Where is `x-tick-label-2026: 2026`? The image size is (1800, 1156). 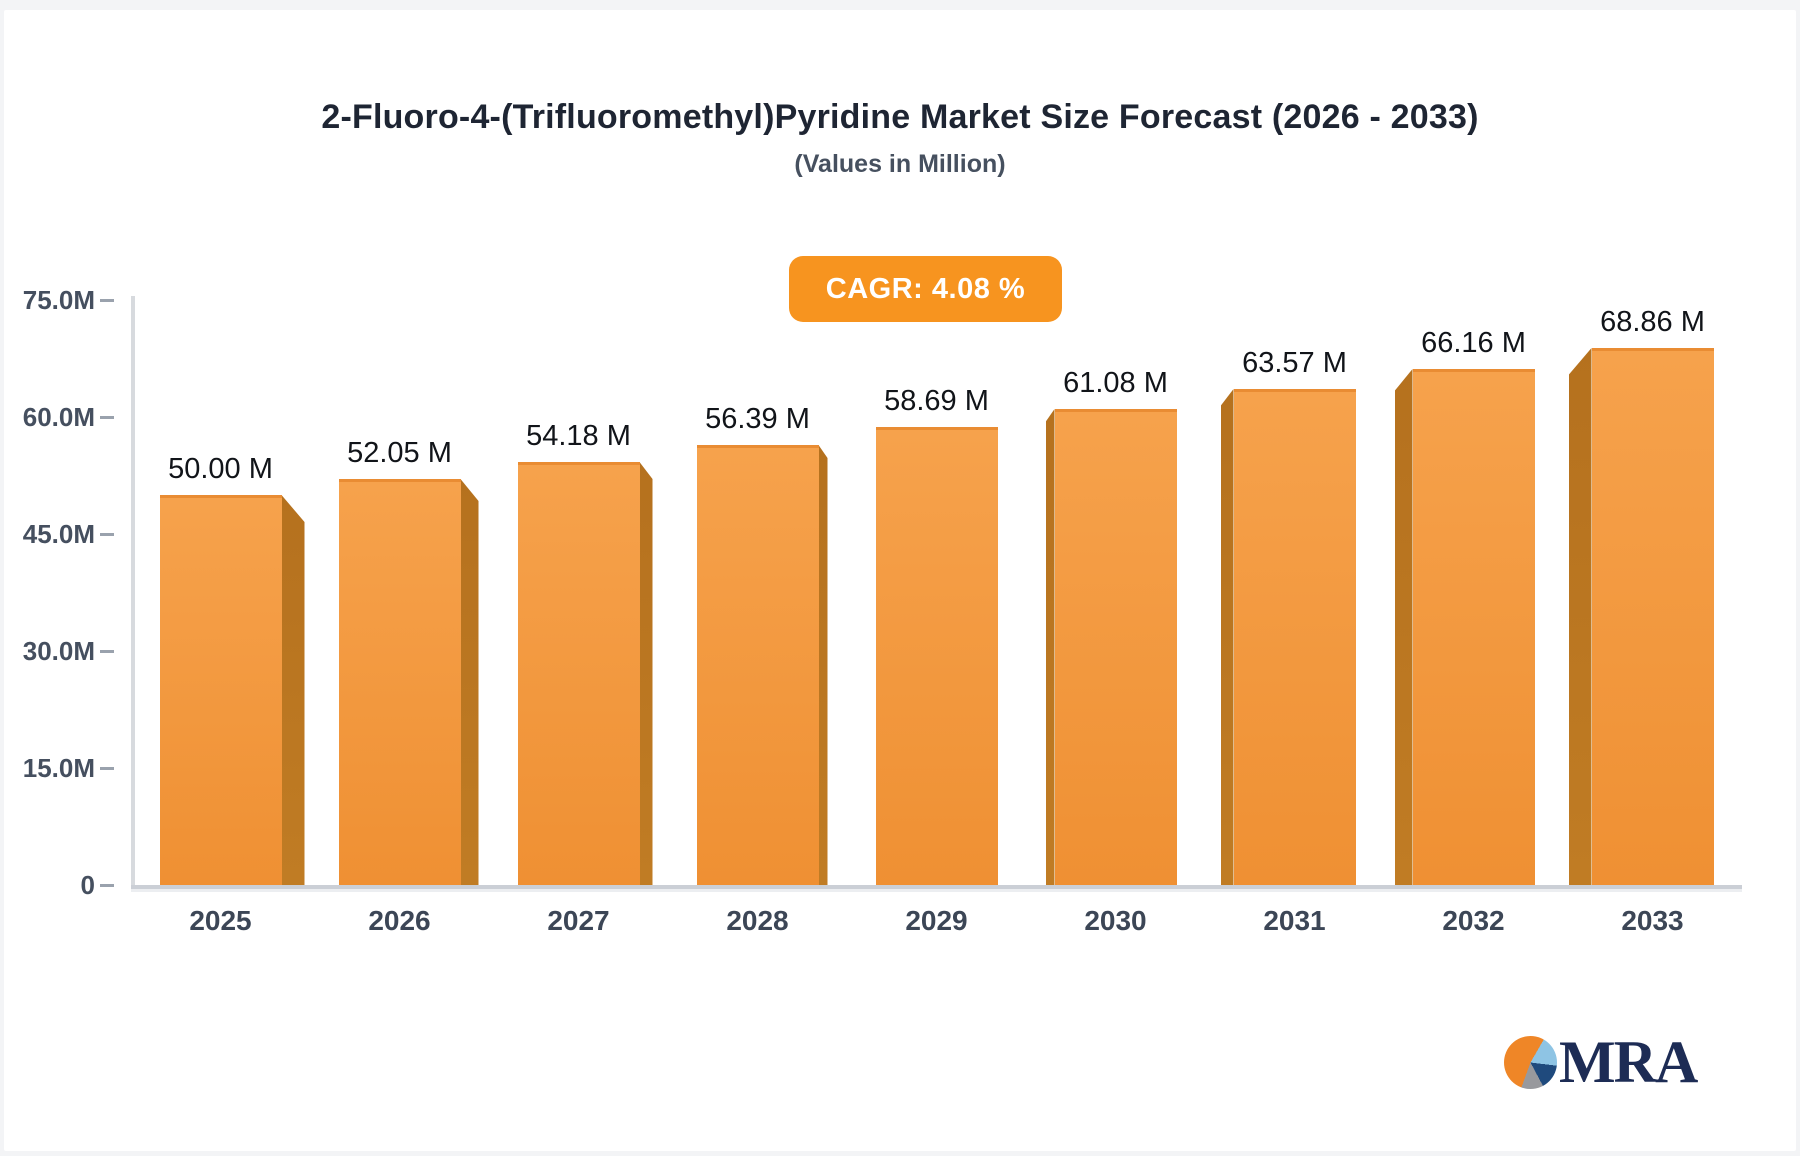
x-tick-label-2026: 2026 is located at coordinates (399, 920).